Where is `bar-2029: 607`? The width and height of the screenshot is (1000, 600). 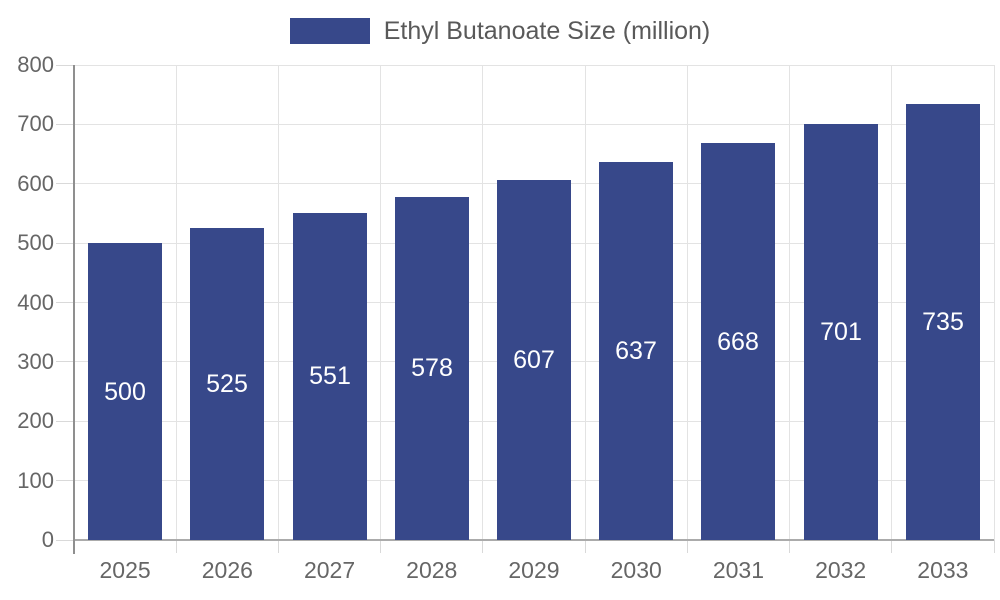
bar-2029: 607 is located at coordinates (534, 359).